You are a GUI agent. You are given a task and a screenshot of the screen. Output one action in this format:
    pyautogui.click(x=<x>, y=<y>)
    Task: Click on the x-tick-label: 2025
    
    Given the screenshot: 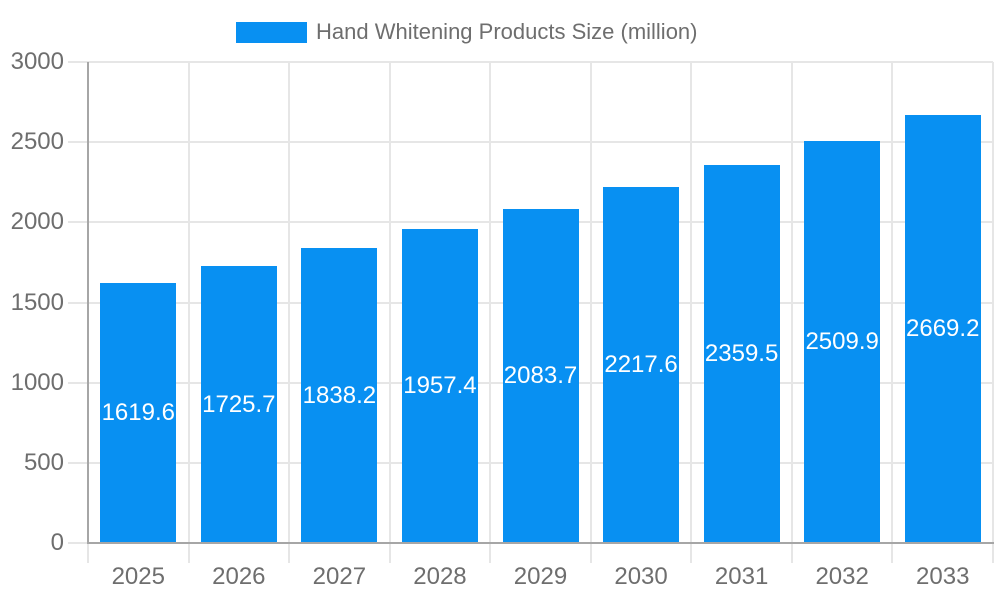 What is the action you would take?
    pyautogui.click(x=138, y=576)
    